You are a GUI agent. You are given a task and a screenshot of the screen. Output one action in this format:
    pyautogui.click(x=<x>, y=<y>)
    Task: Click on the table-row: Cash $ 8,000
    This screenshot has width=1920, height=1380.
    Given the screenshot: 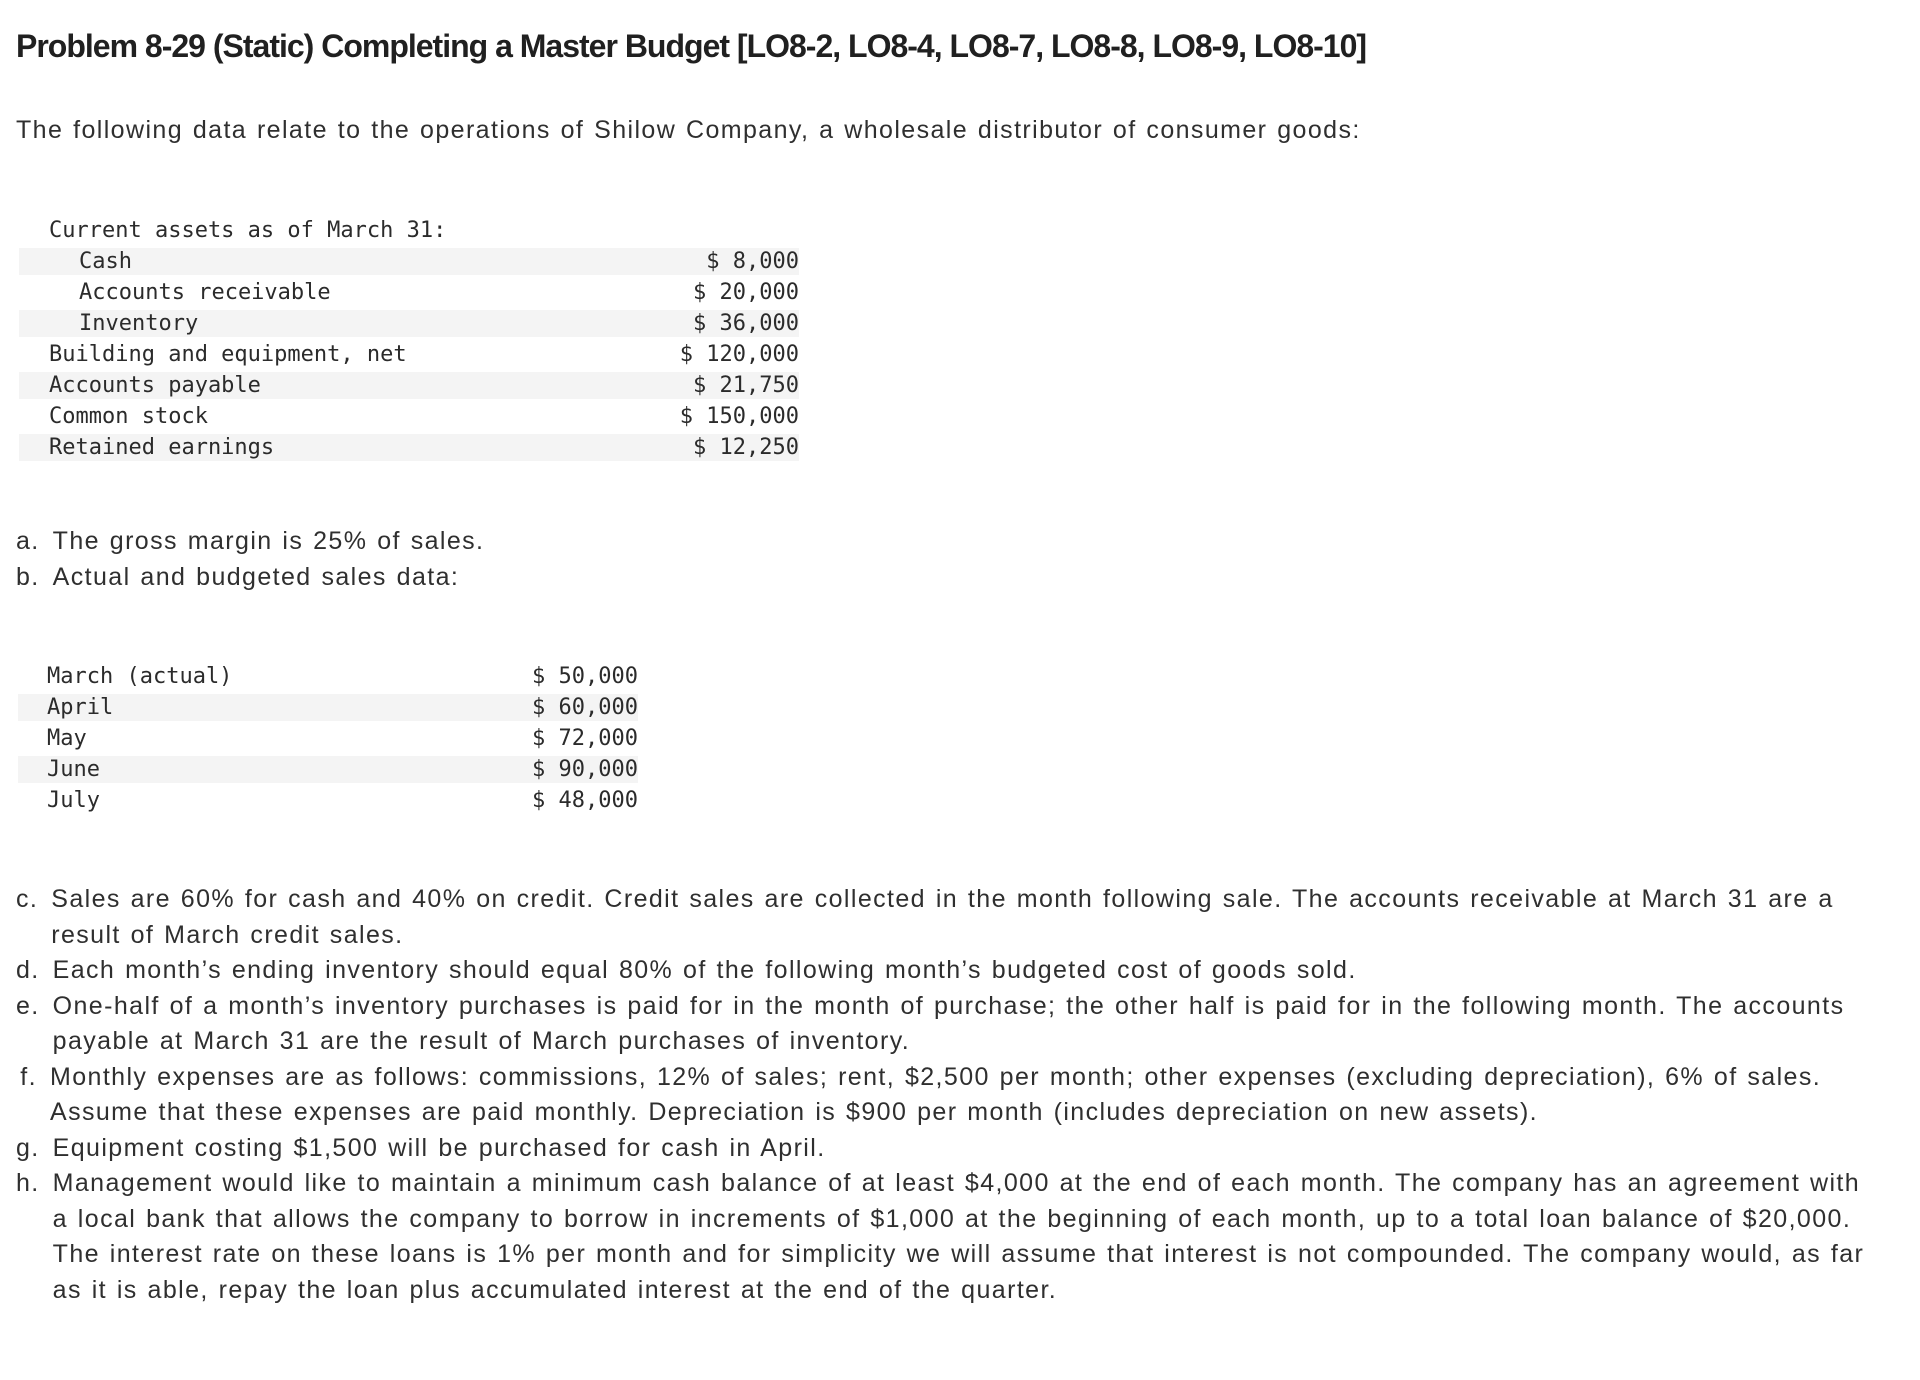 What is the action you would take?
    pyautogui.click(x=409, y=261)
    